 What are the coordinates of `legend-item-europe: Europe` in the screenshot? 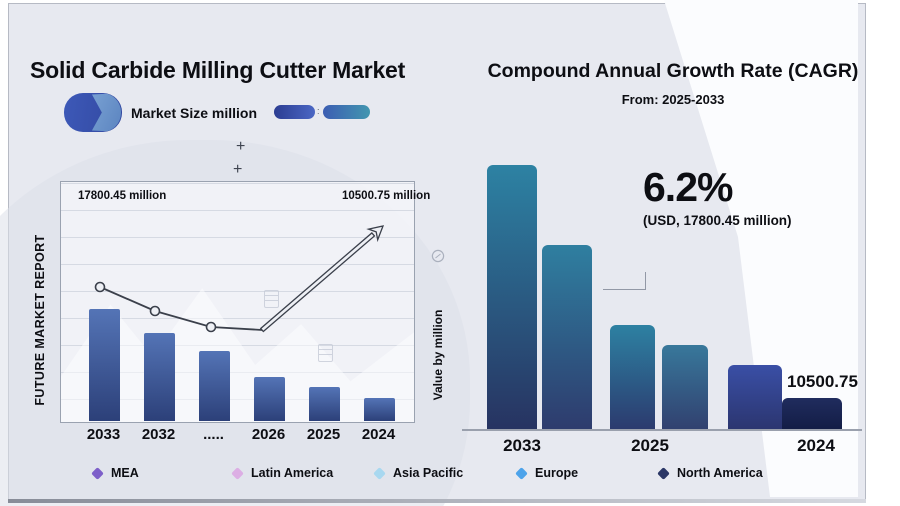 It's located at (547, 473).